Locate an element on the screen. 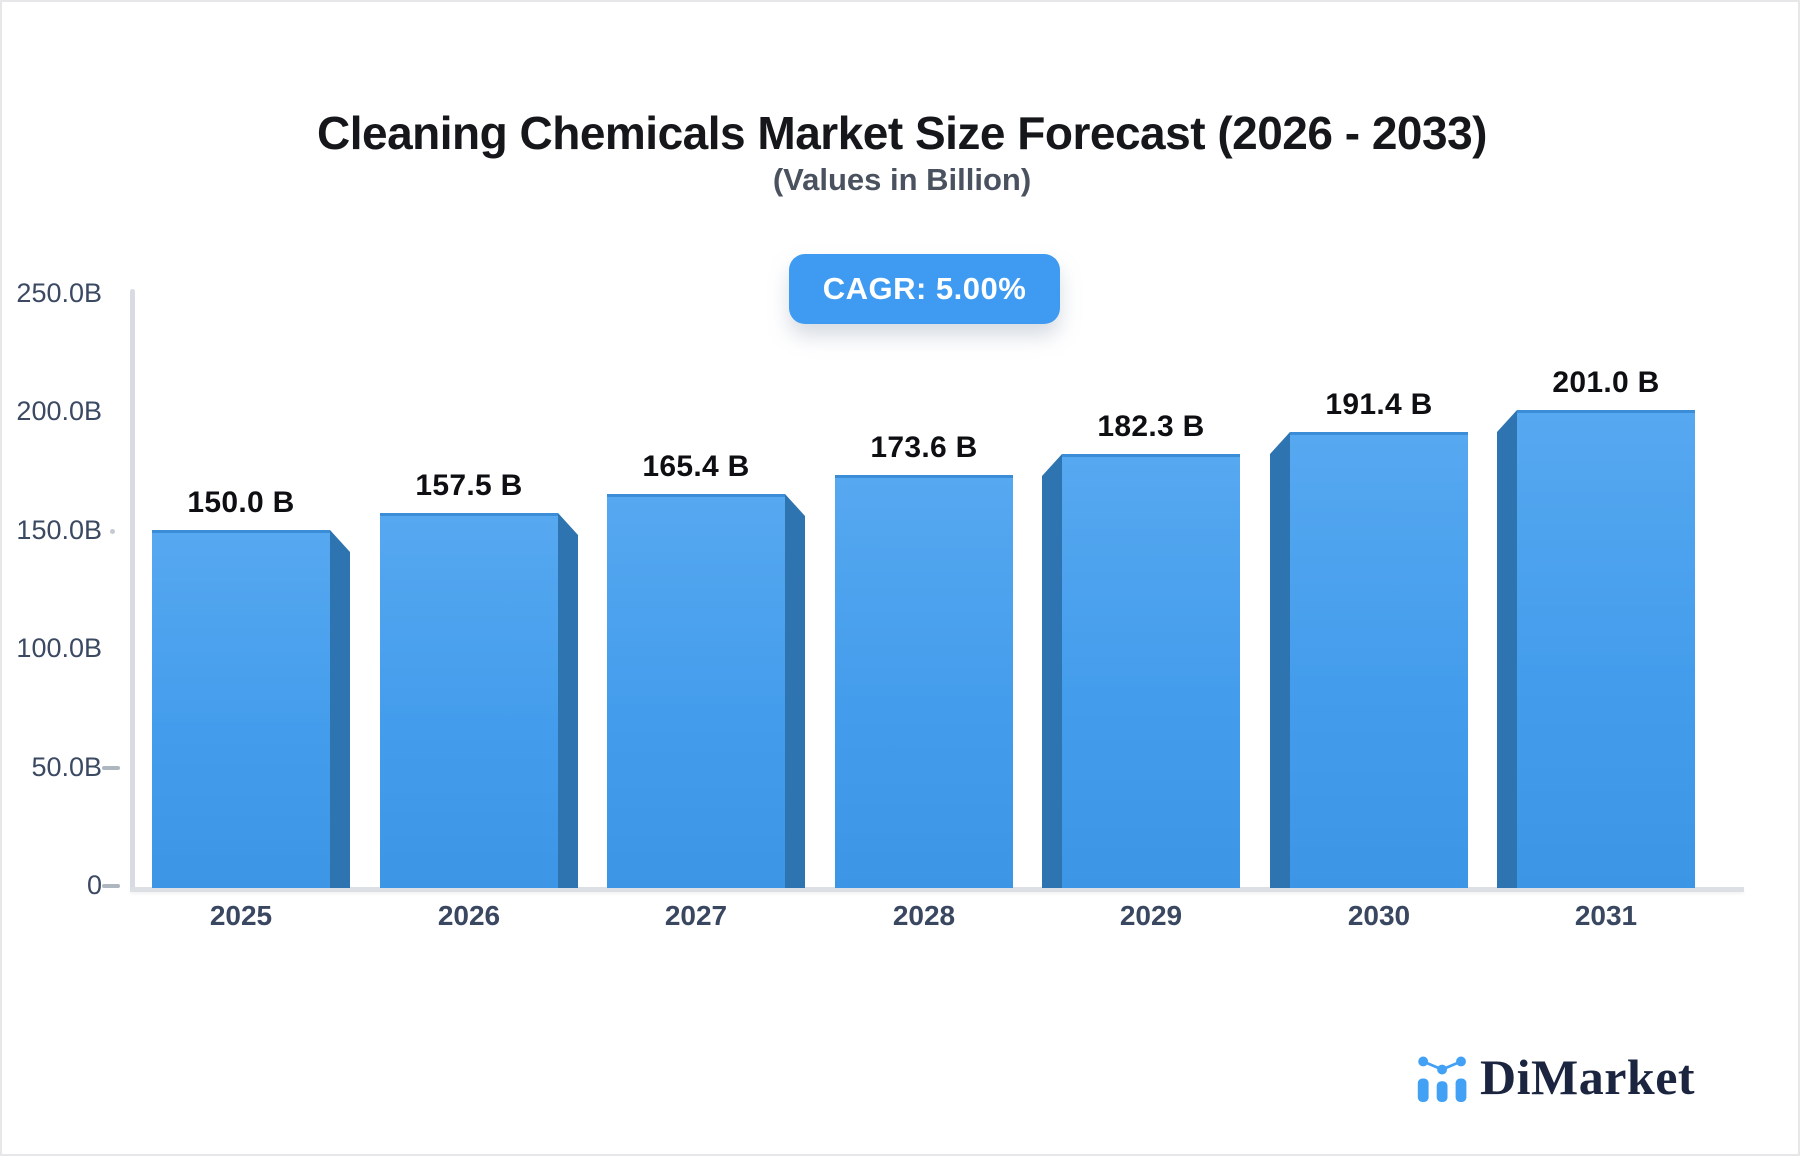  bar-line-chart-icon is located at coordinates (1442, 1079).